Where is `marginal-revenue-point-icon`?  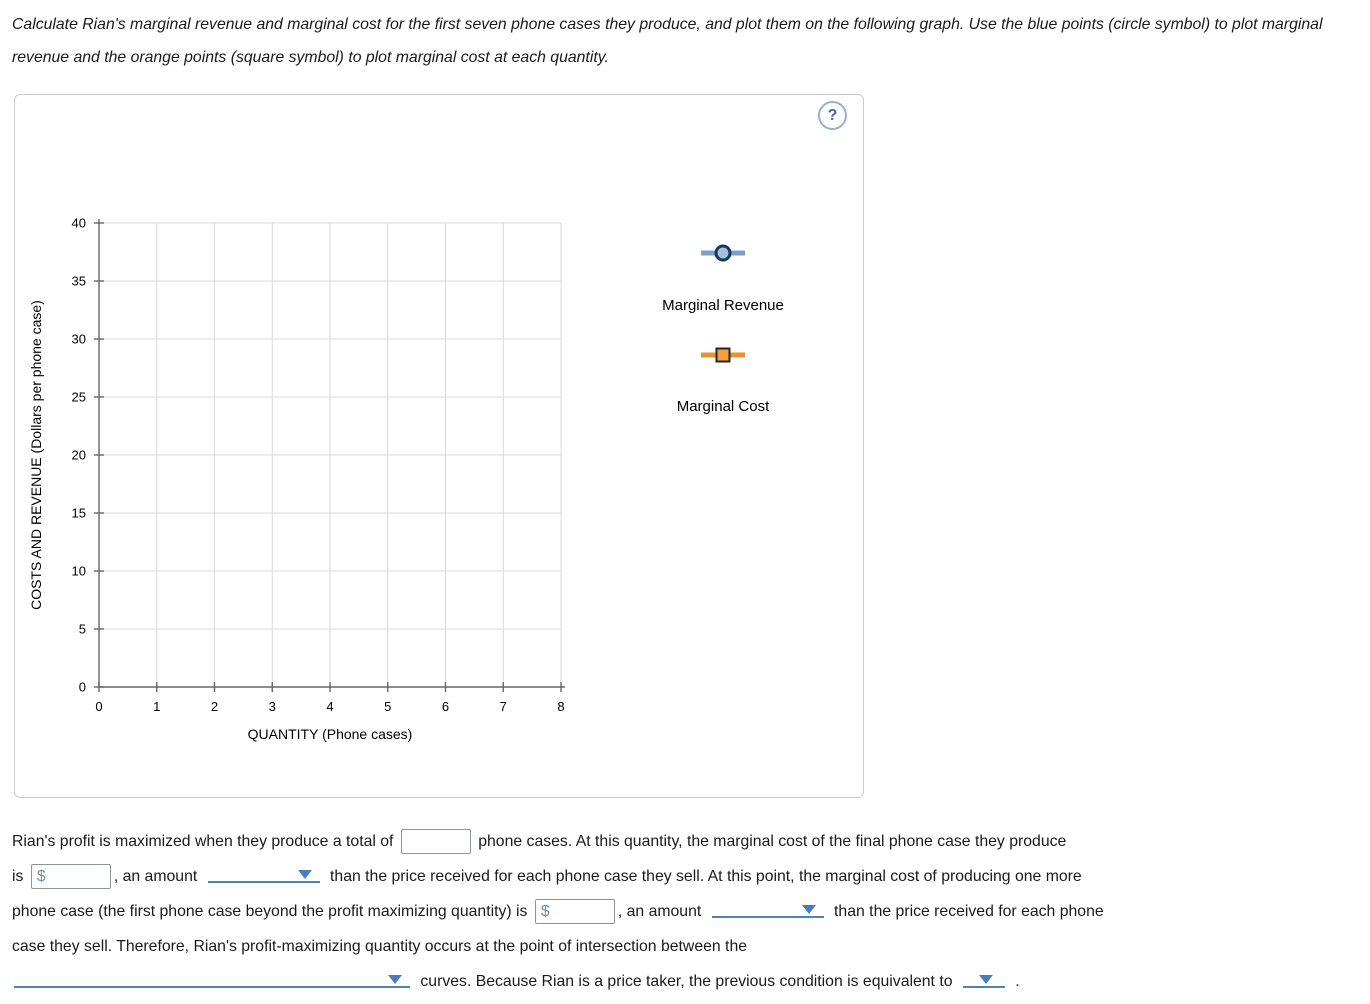 marginal-revenue-point-icon is located at coordinates (723, 253).